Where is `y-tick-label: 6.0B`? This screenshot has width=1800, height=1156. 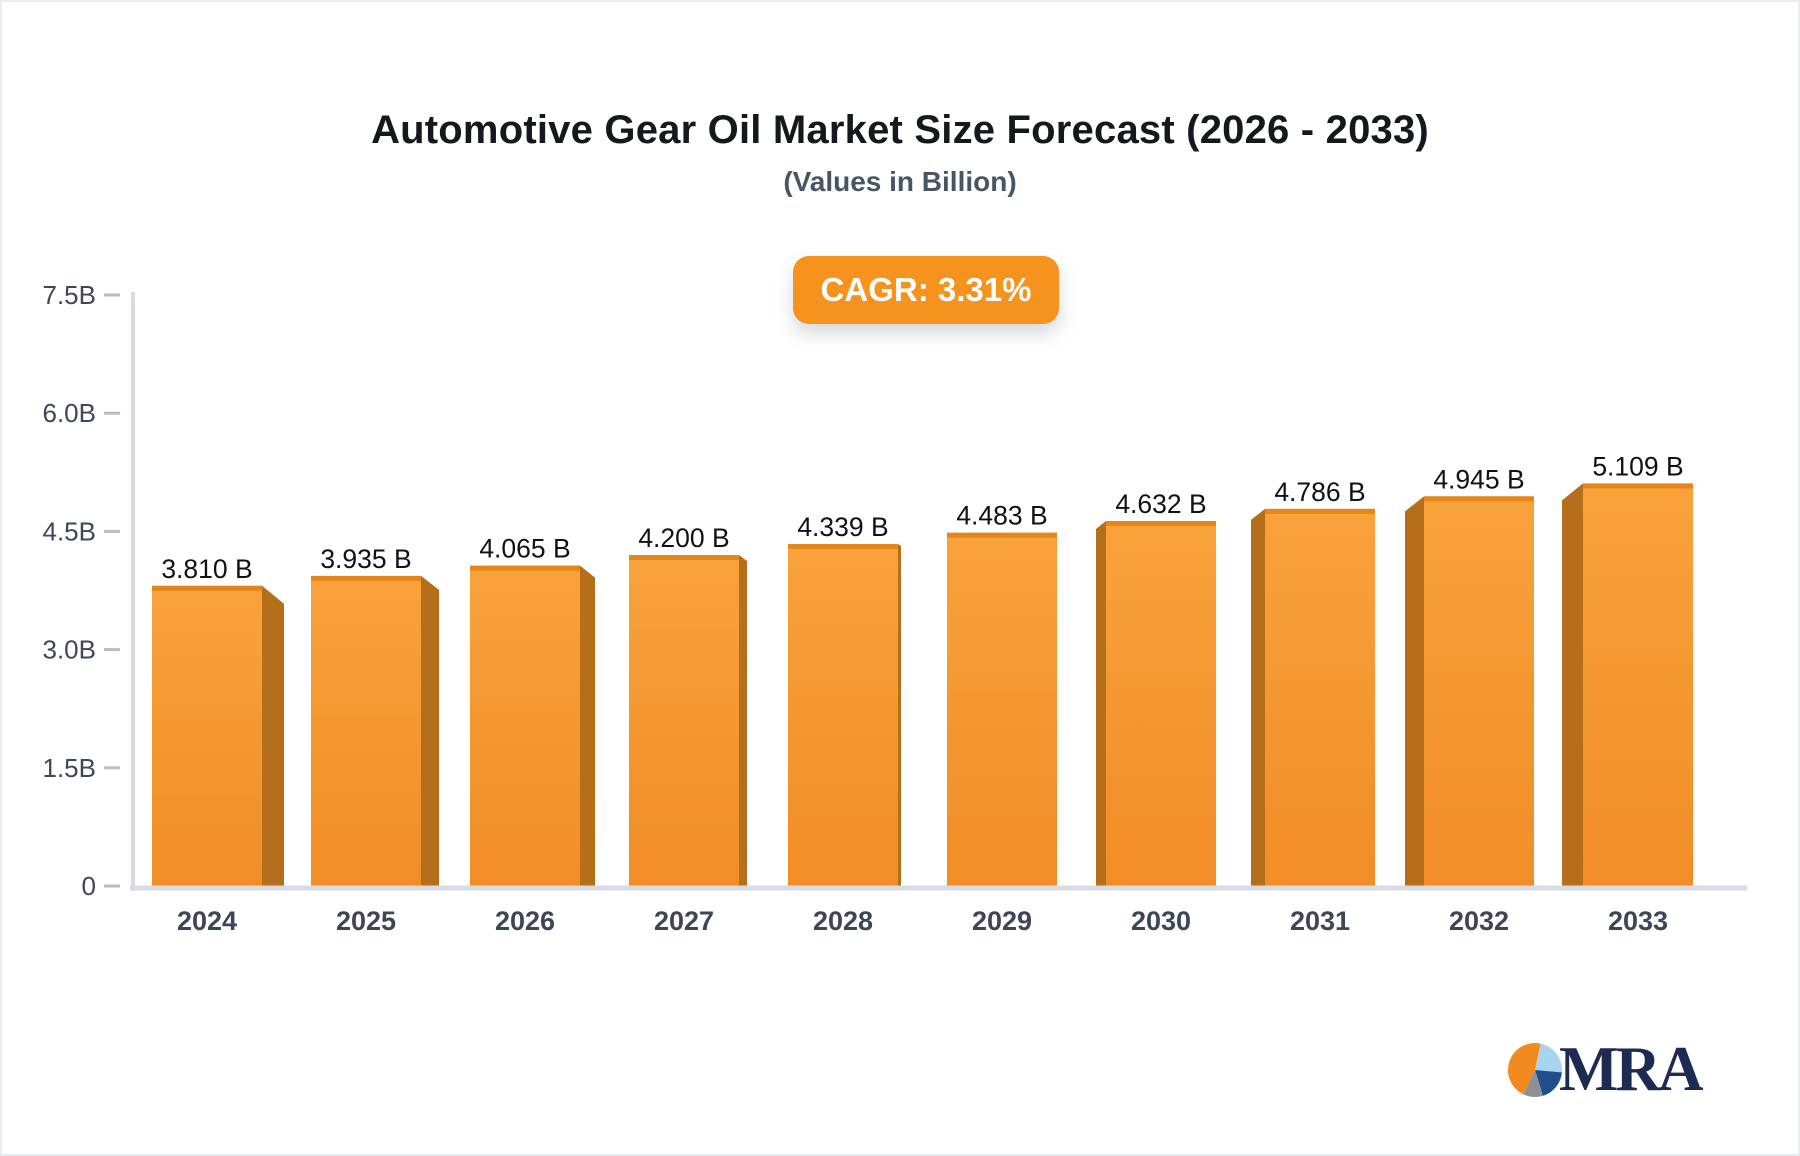 y-tick-label: 6.0B is located at coordinates (70, 413).